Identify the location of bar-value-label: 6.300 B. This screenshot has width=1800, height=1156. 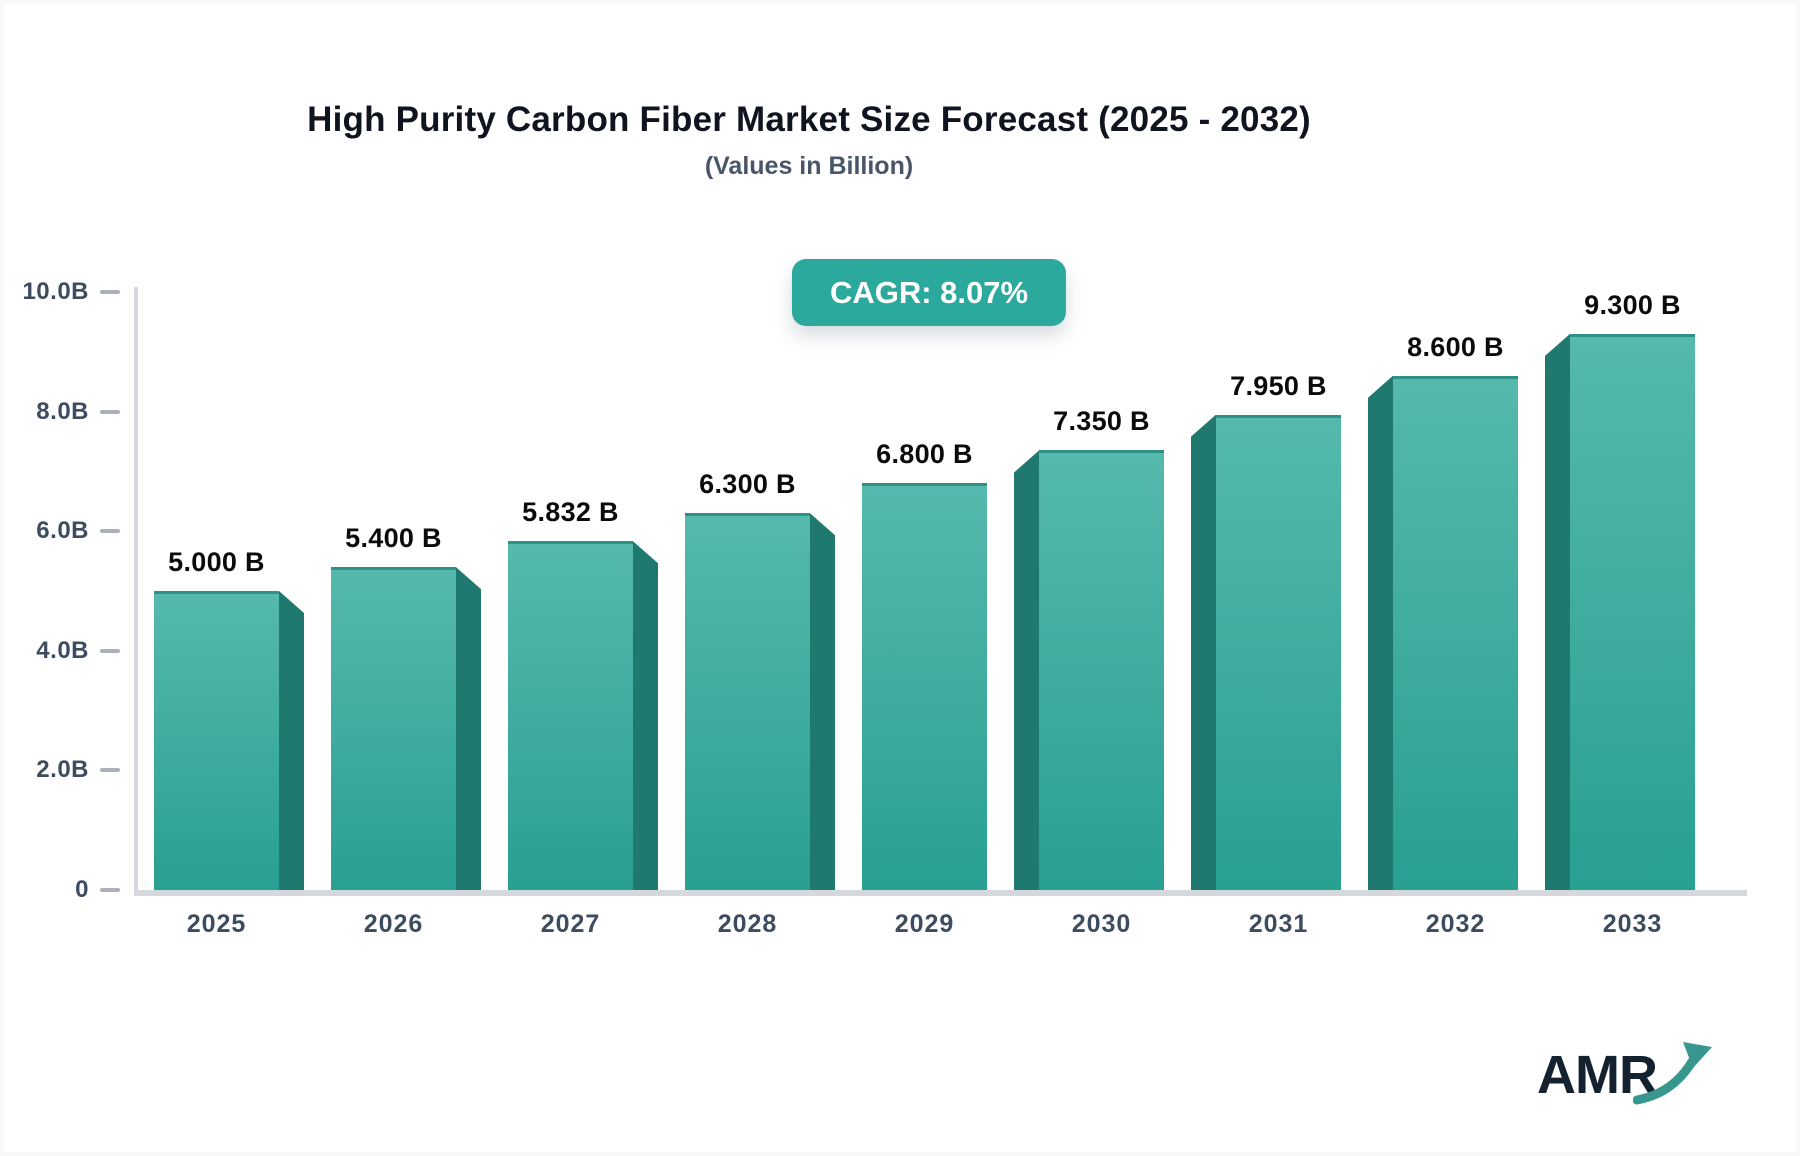
(747, 484).